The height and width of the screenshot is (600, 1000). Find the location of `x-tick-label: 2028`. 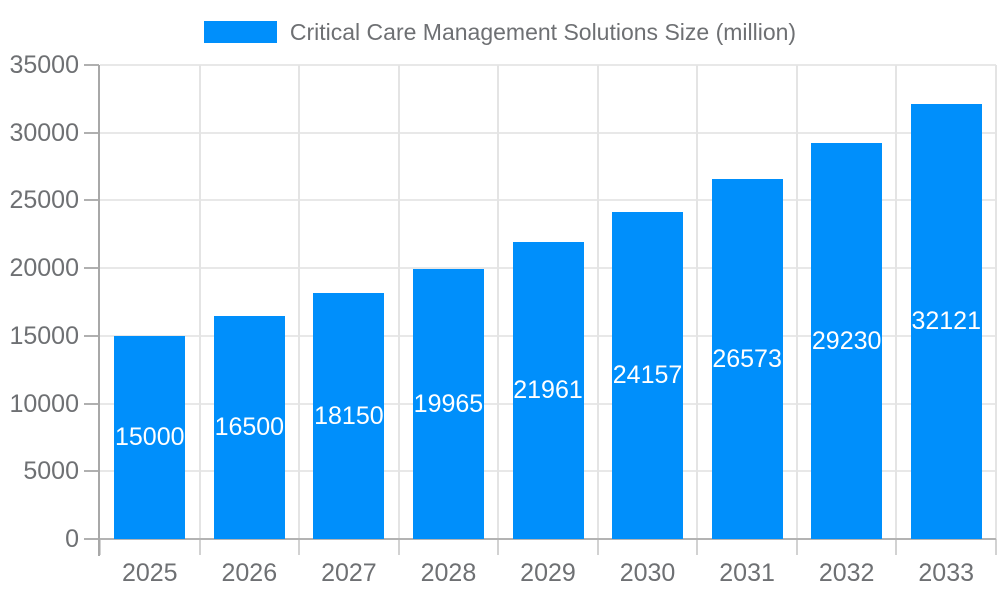

x-tick-label: 2028 is located at coordinates (448, 573).